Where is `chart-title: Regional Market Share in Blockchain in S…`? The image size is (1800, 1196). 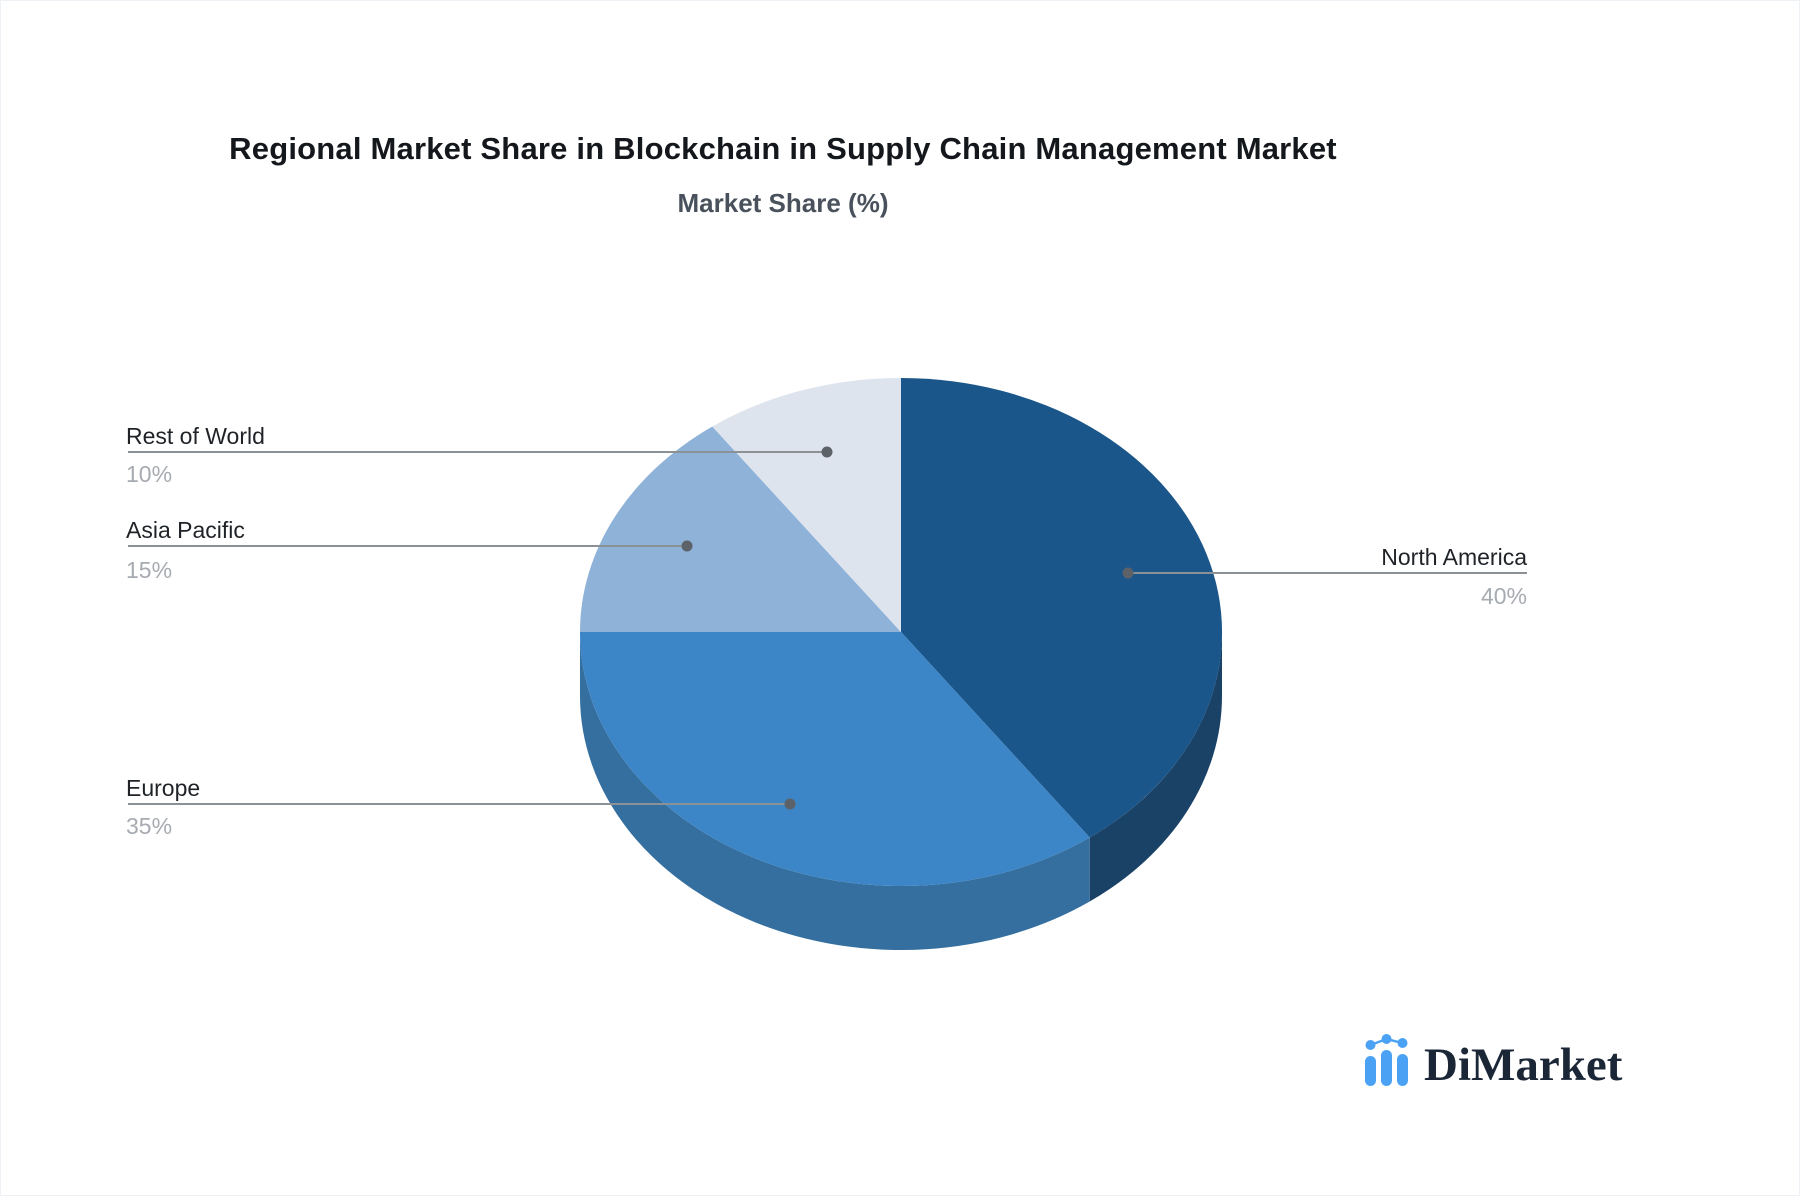 chart-title: Regional Market Share in Blockchain in S… is located at coordinates (783, 148).